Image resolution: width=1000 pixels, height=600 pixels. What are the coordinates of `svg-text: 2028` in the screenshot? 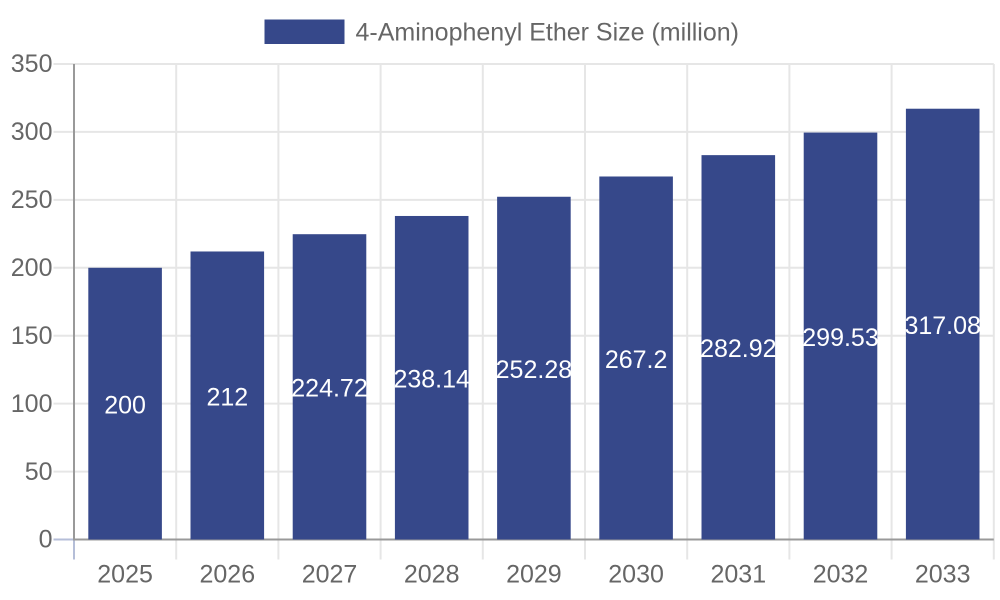 It's located at (432, 575).